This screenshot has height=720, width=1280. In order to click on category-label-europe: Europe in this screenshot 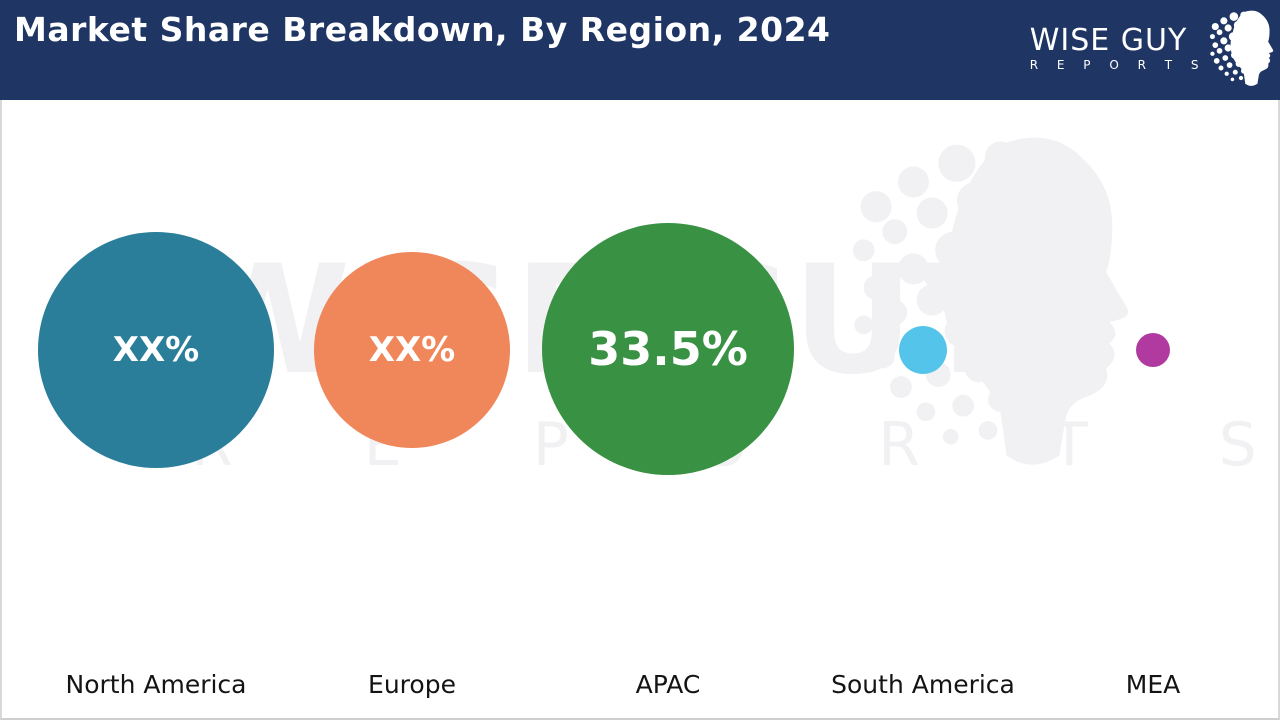, I will do `click(412, 684)`.